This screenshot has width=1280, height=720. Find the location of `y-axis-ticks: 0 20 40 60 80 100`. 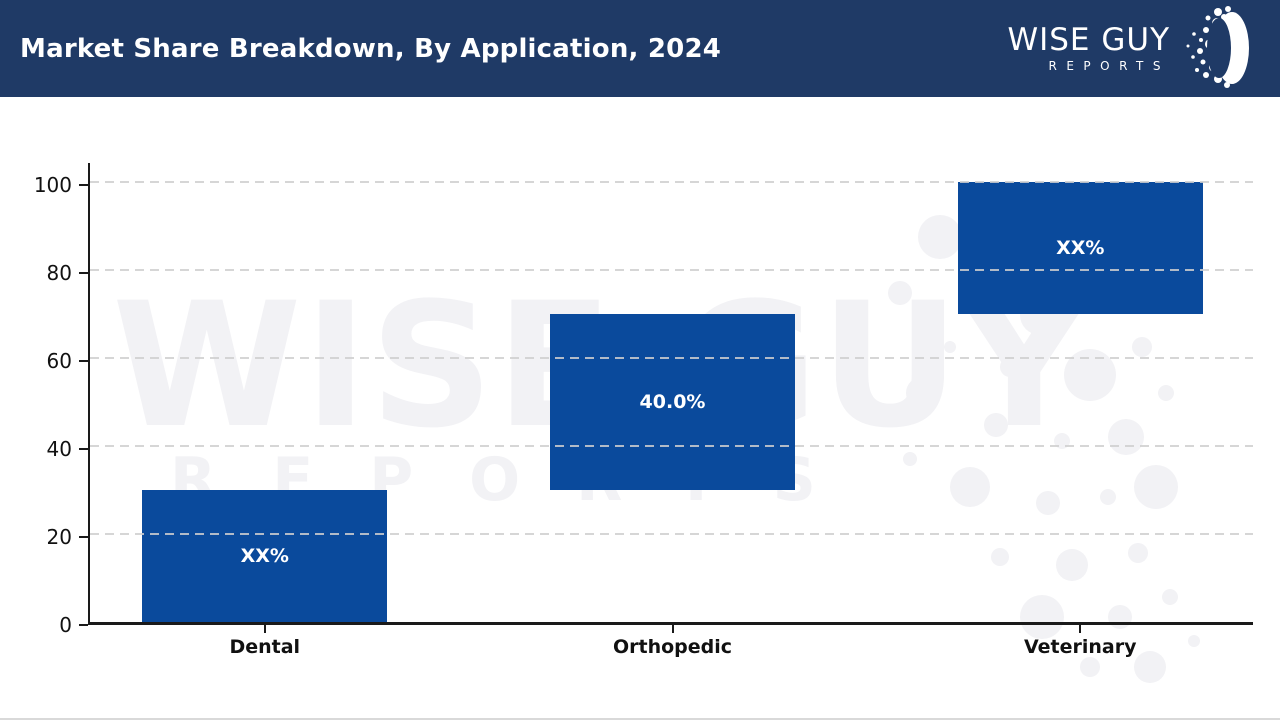

y-axis-ticks: 0 20 40 60 80 100 is located at coordinates (44, 400).